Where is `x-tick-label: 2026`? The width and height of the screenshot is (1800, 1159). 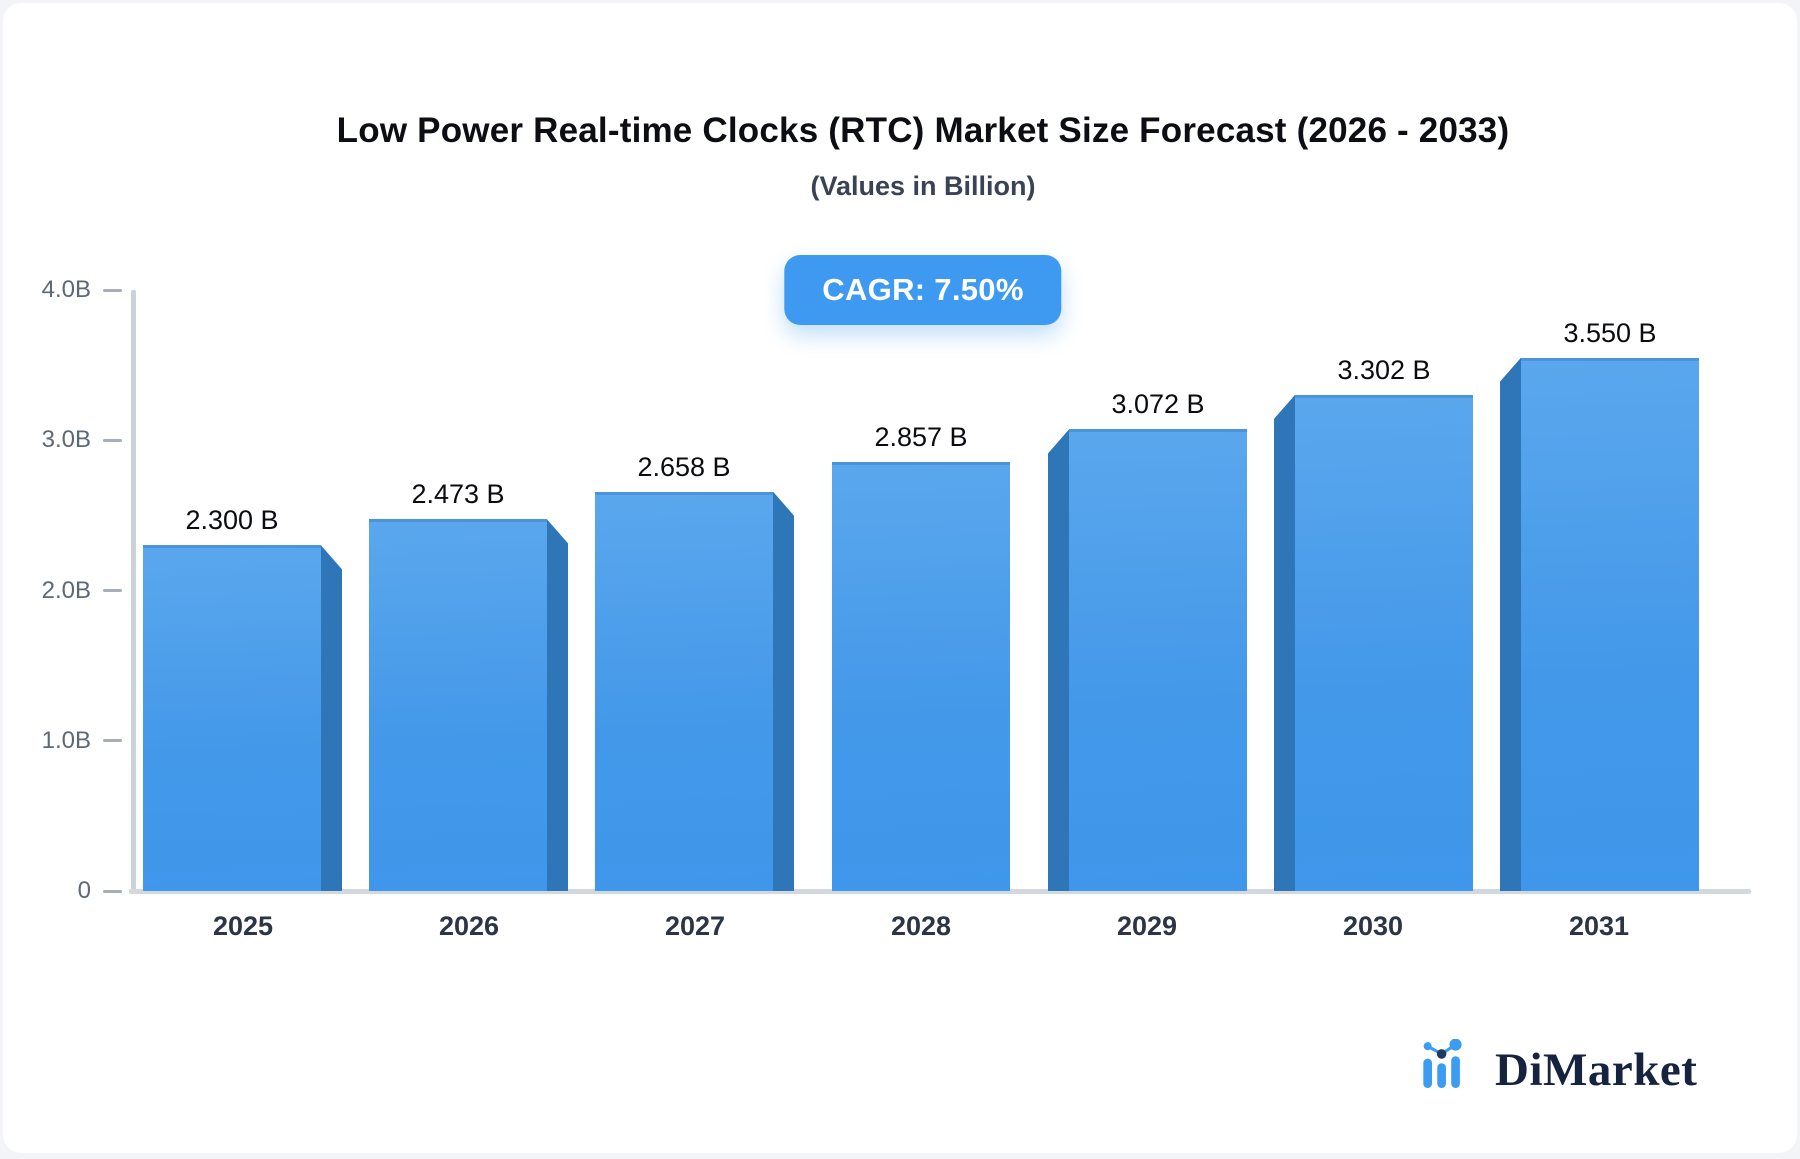
x-tick-label: 2026 is located at coordinates (469, 926).